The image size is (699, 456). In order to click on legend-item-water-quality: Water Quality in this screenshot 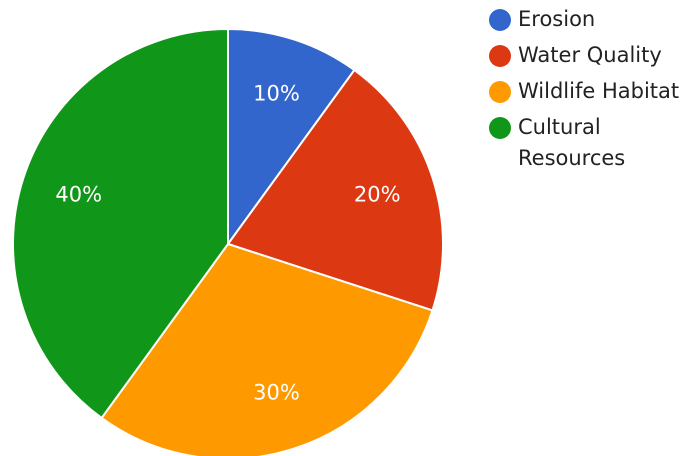, I will do `click(575, 55)`.